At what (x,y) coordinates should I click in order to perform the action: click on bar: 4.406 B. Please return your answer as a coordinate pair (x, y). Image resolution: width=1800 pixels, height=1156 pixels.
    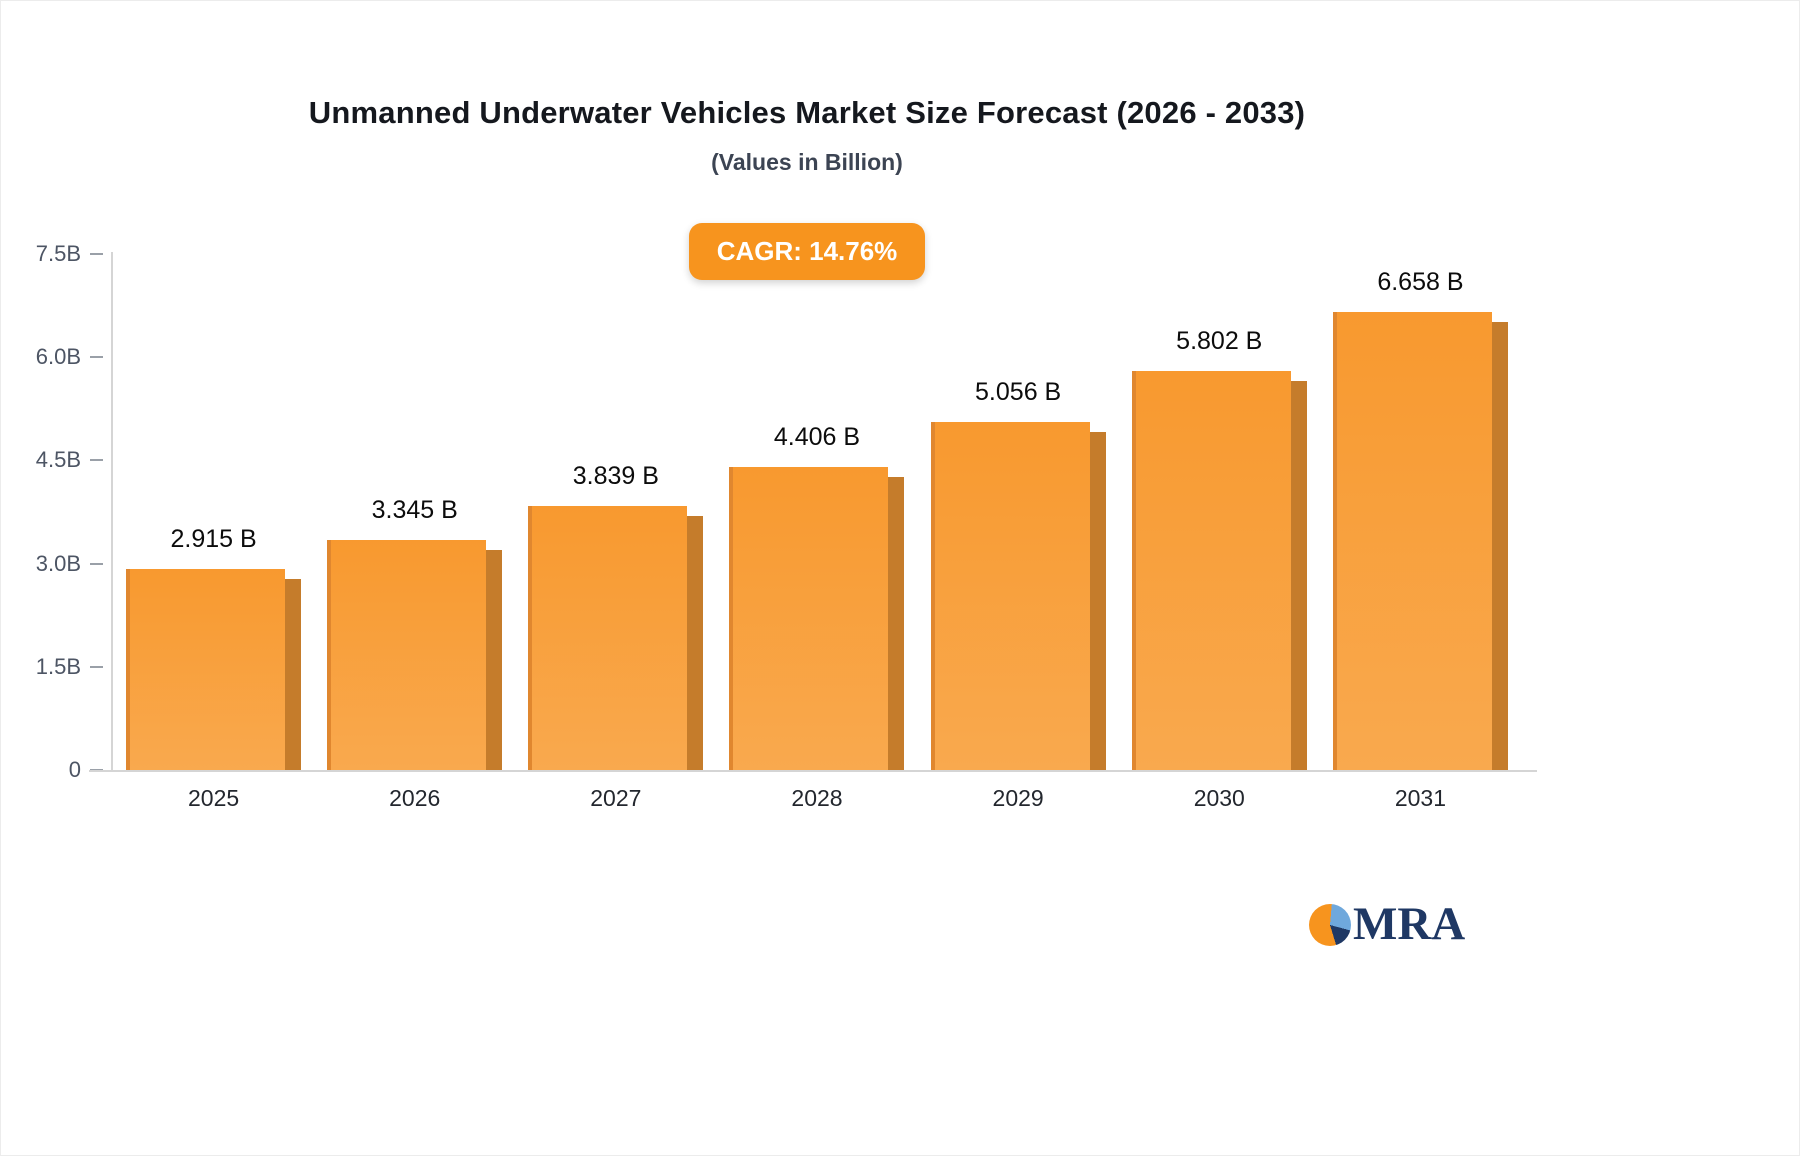
    Looking at the image, I should click on (817, 596).